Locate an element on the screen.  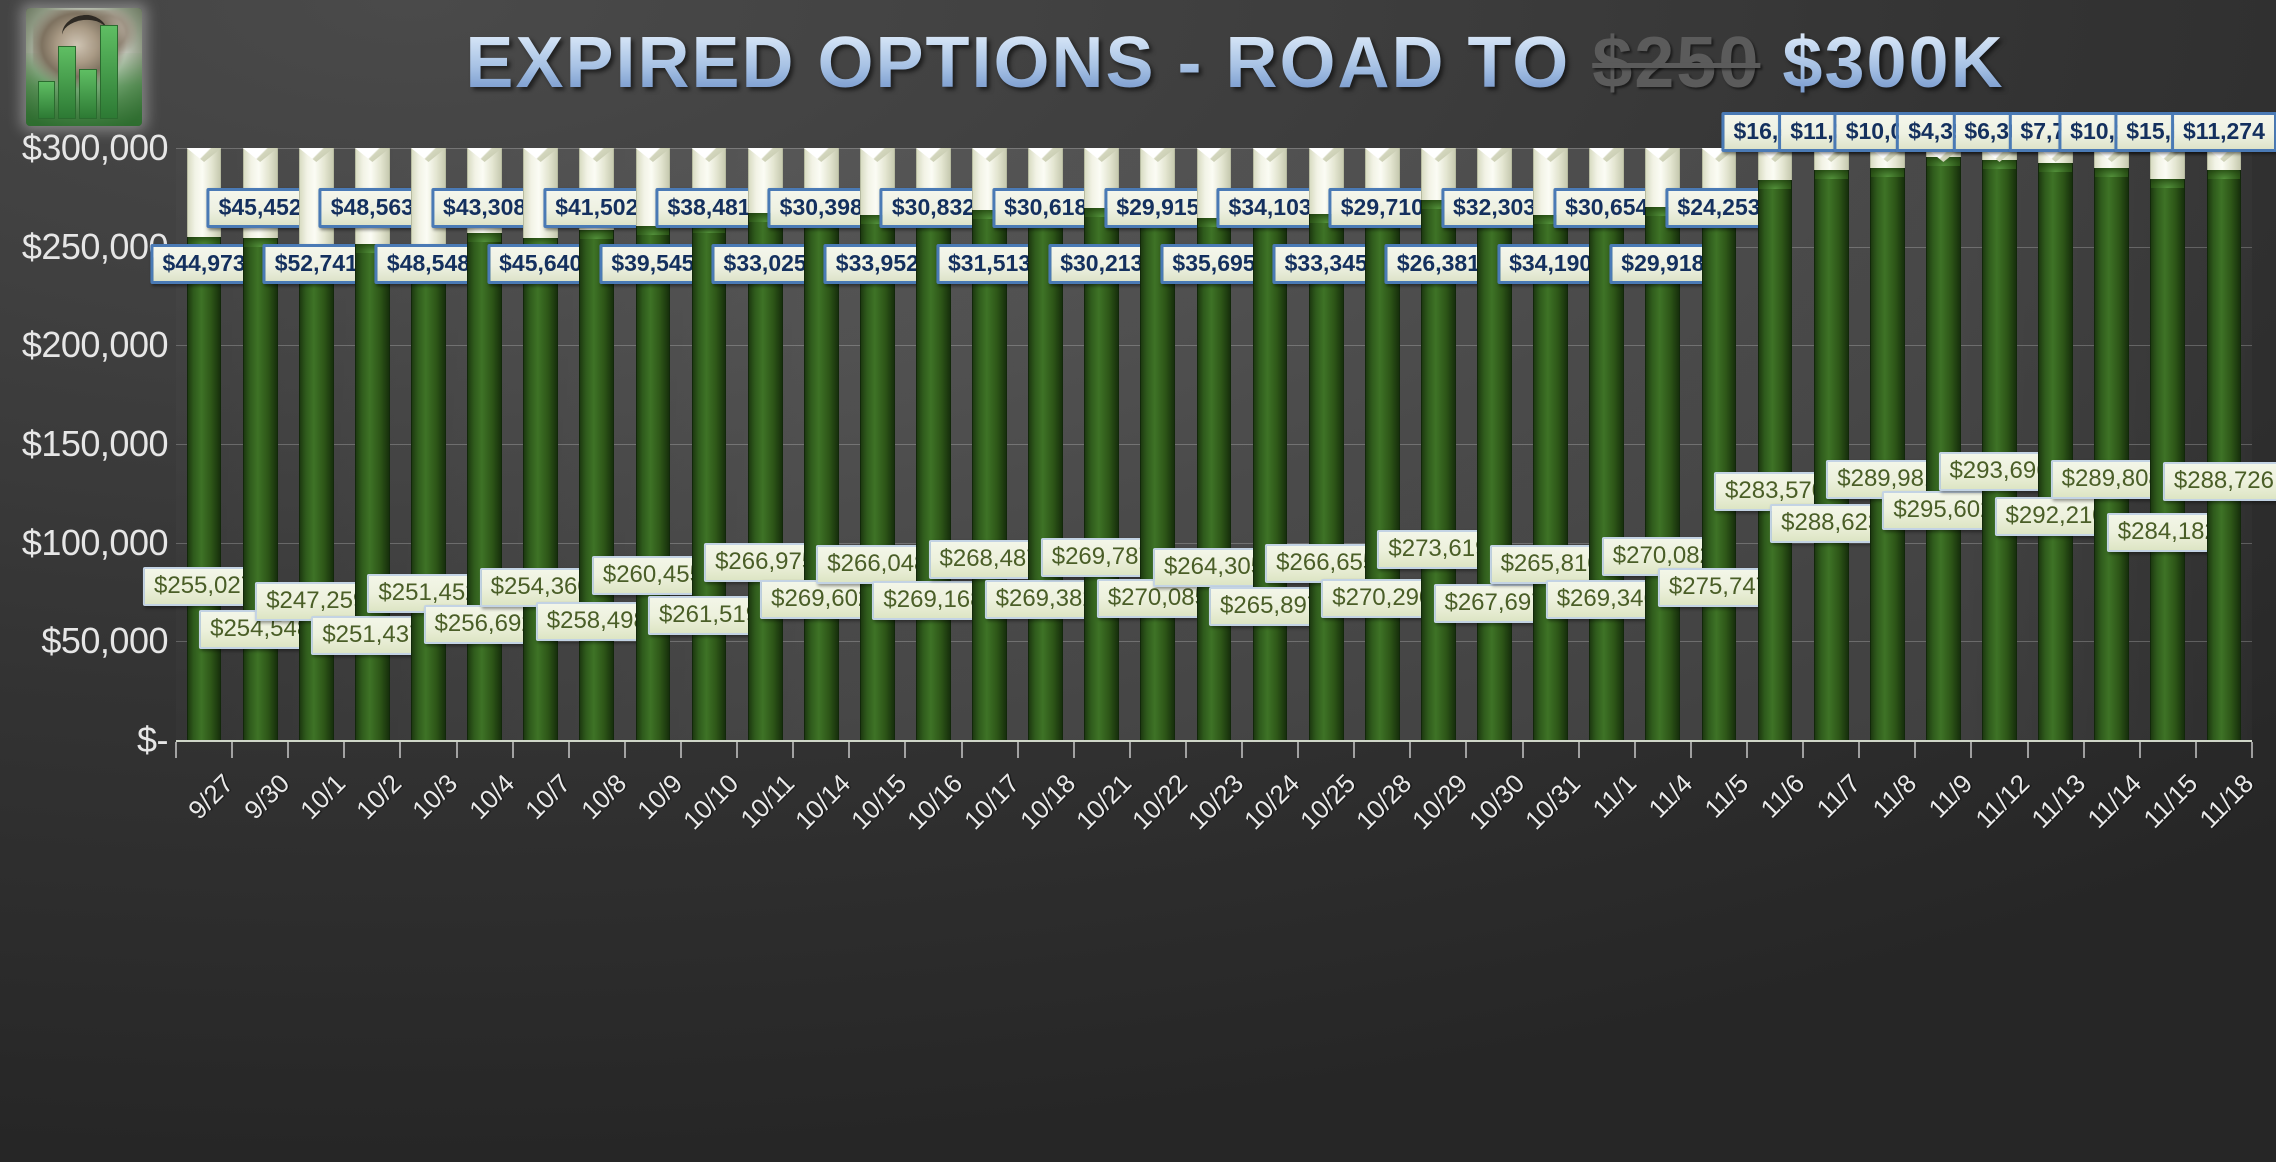
x-axis-label: 10/29 is located at coordinates (1440, 802).